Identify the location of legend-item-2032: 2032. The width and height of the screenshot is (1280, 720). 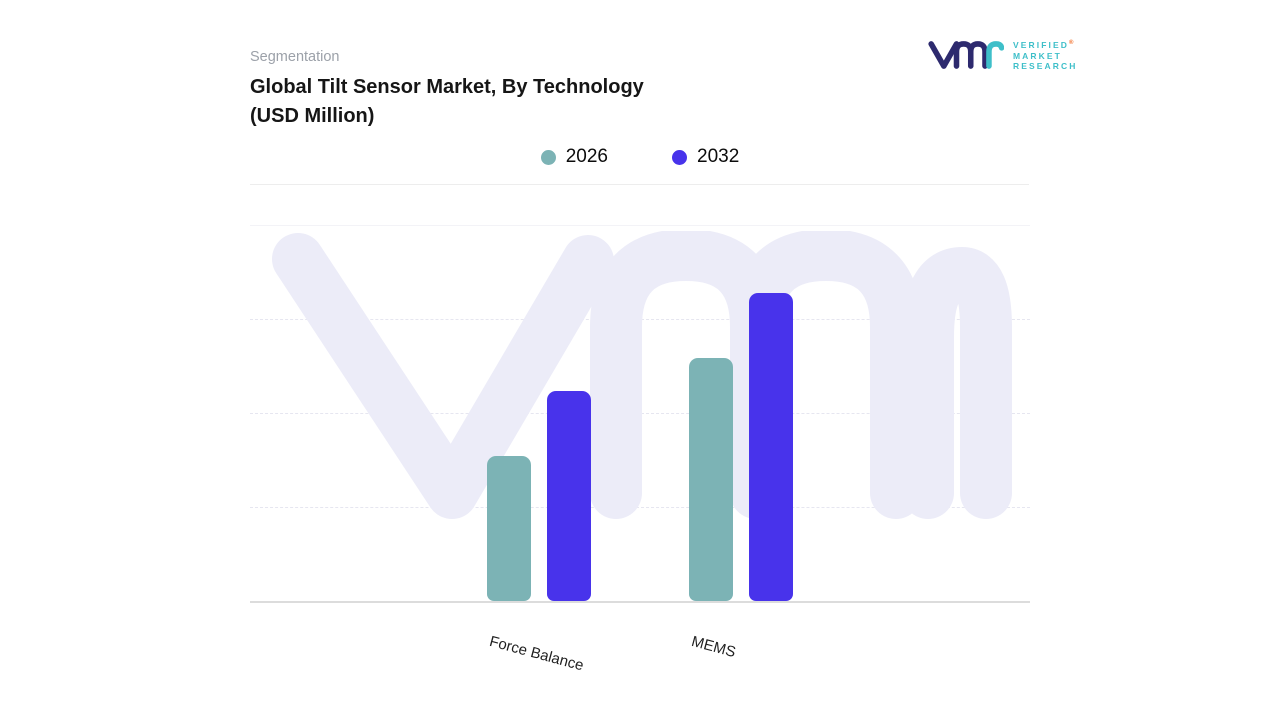
(705, 157).